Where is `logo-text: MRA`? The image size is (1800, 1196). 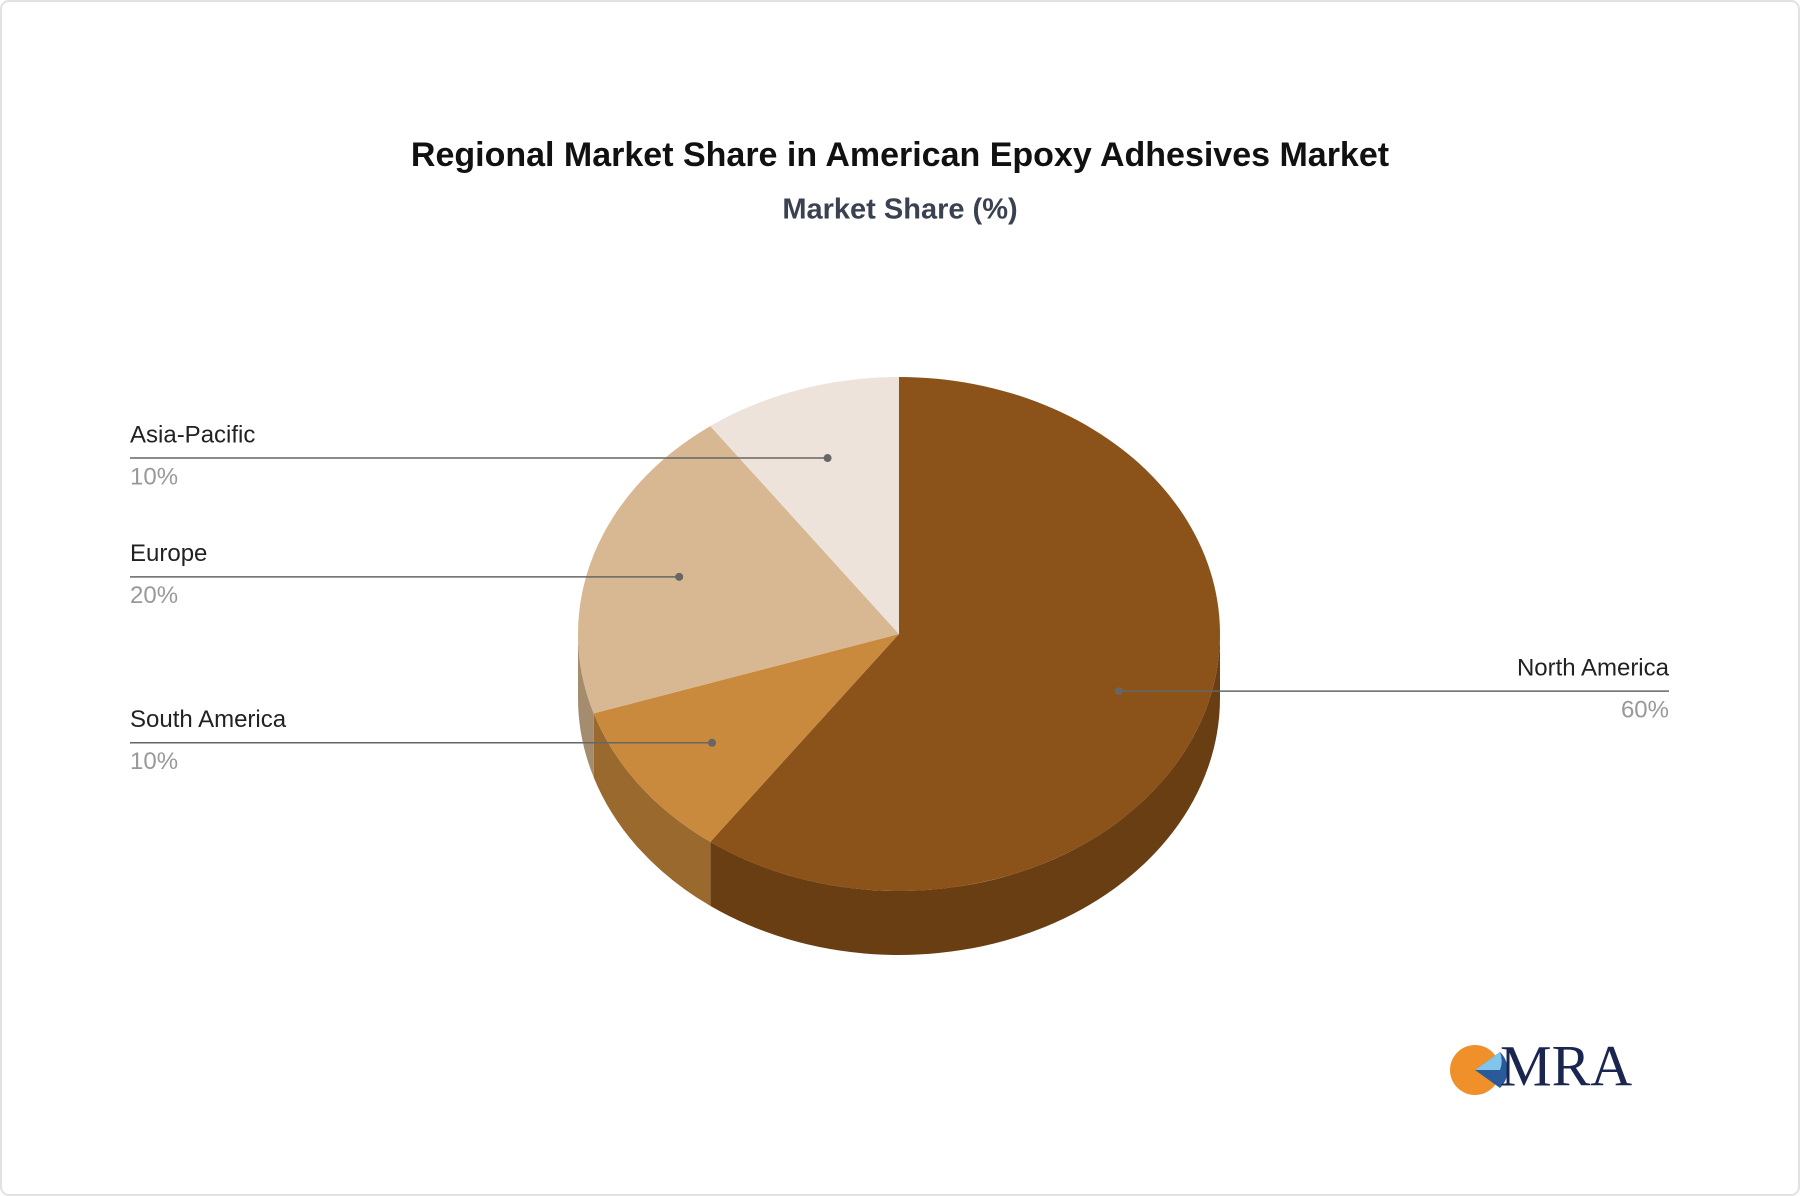
logo-text: MRA is located at coordinates (1566, 1065).